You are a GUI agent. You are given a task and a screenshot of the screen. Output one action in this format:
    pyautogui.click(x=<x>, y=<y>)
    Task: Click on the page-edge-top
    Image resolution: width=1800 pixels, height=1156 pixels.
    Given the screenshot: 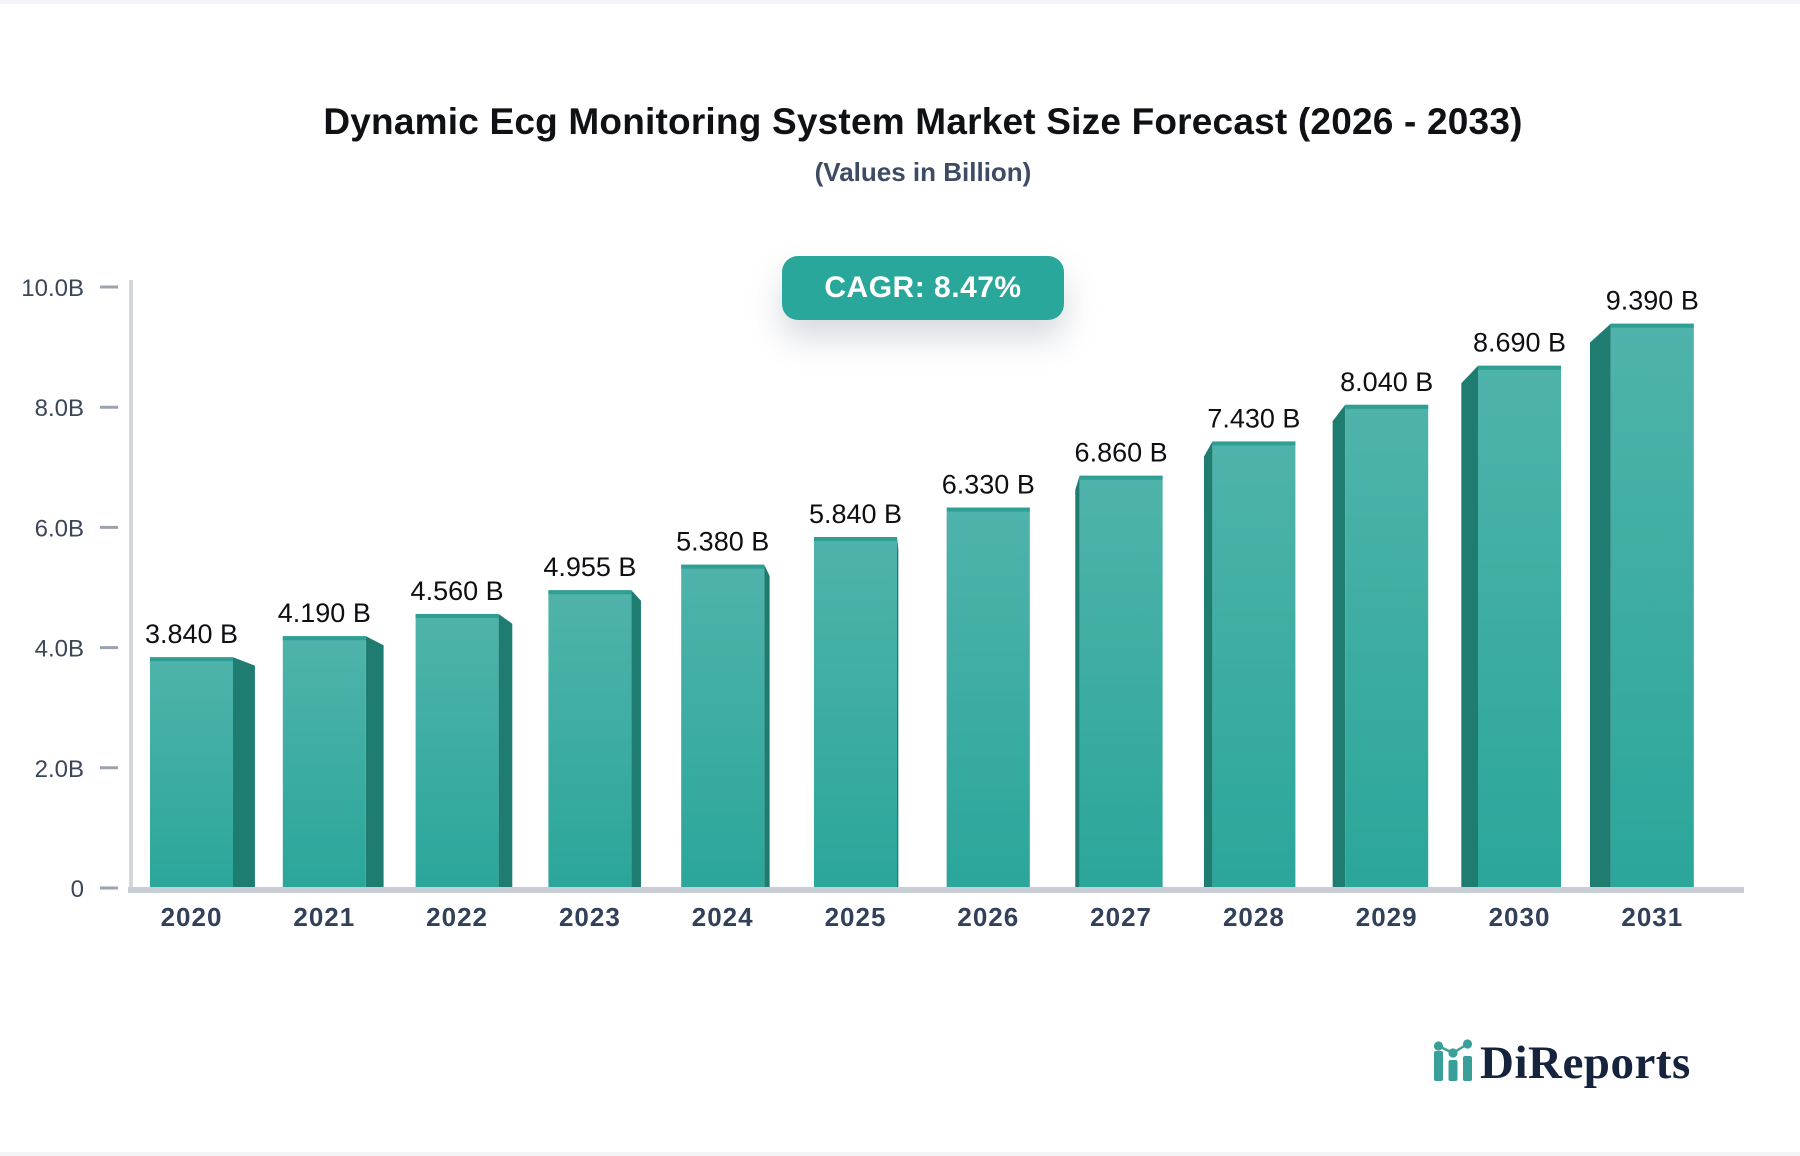 What is the action you would take?
    pyautogui.click(x=900, y=2)
    